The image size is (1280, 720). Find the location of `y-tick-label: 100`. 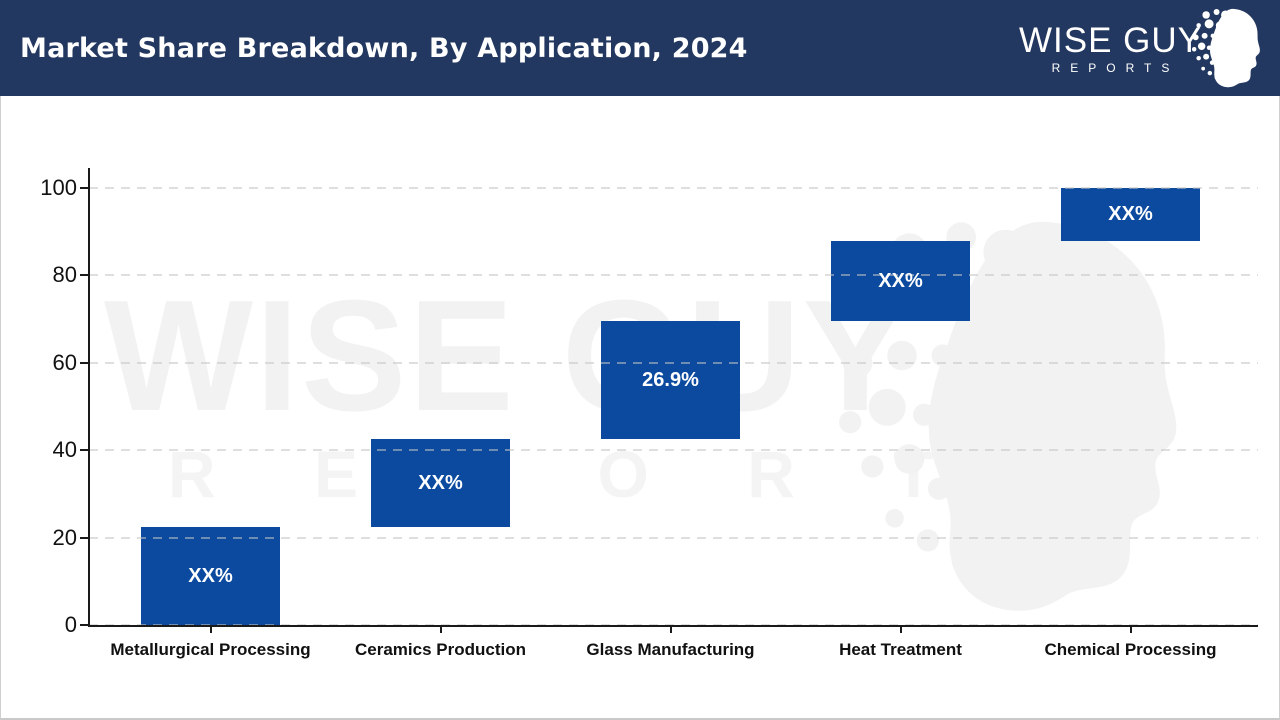

y-tick-label: 100 is located at coordinates (58, 187).